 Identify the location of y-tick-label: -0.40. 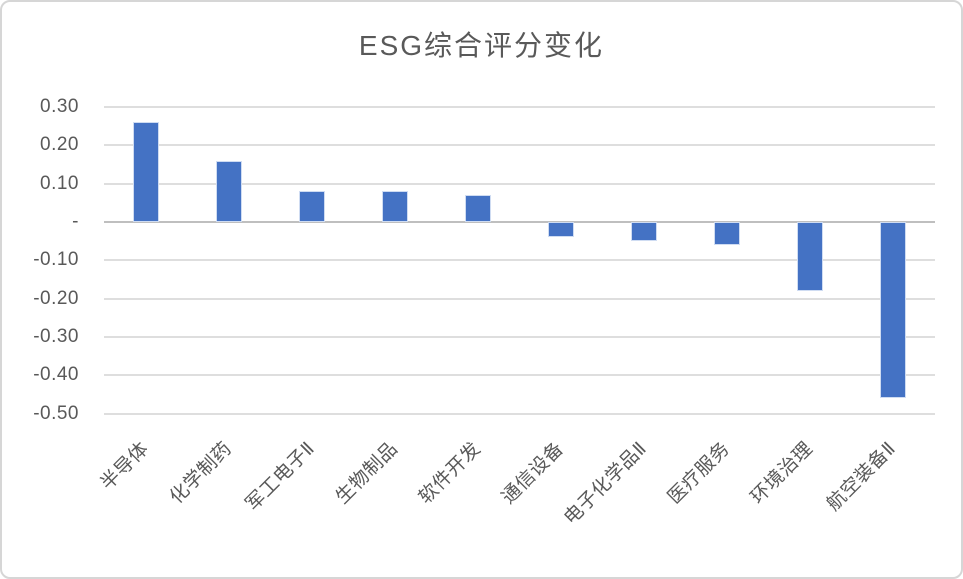
(56, 375).